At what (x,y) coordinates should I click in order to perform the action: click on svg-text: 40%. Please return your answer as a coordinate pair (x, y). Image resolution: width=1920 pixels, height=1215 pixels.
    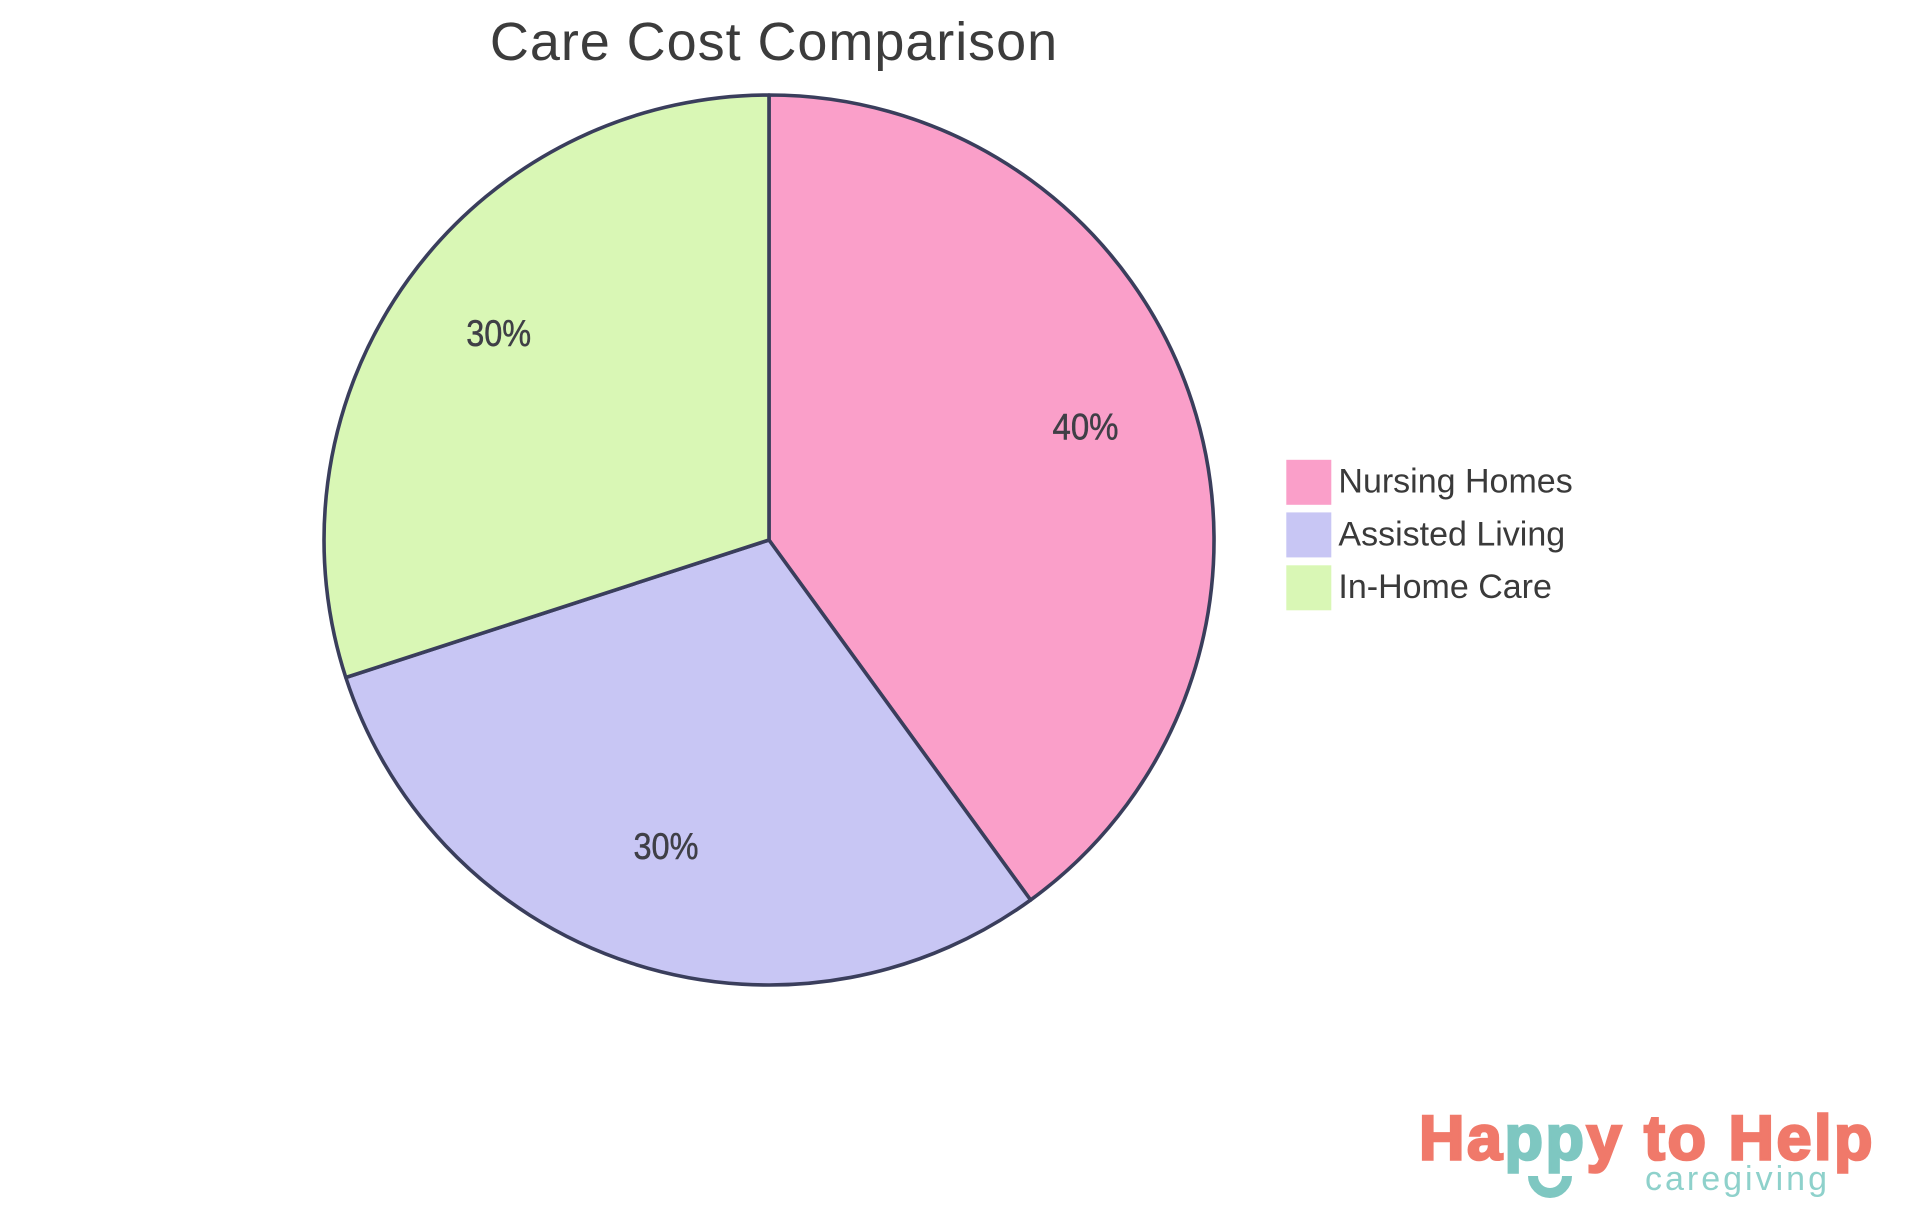
    Looking at the image, I should click on (1086, 427).